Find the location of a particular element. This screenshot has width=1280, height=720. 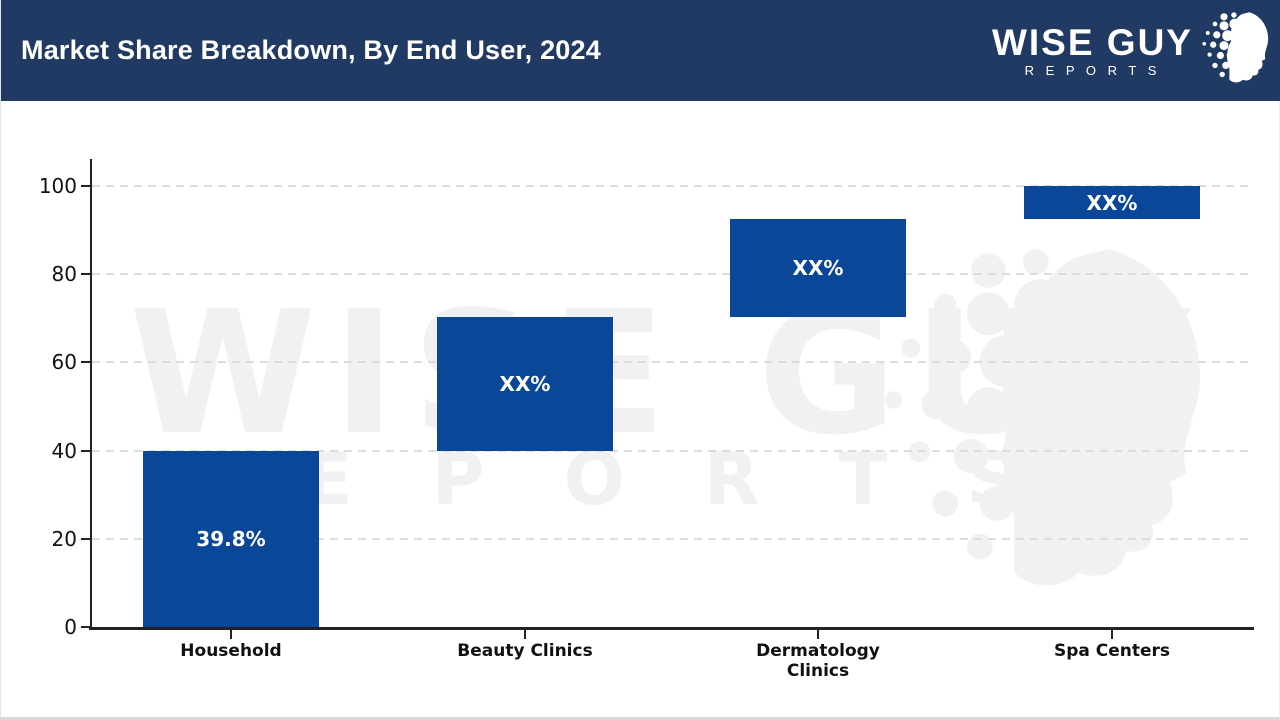

y-axis-line is located at coordinates (91, 394).